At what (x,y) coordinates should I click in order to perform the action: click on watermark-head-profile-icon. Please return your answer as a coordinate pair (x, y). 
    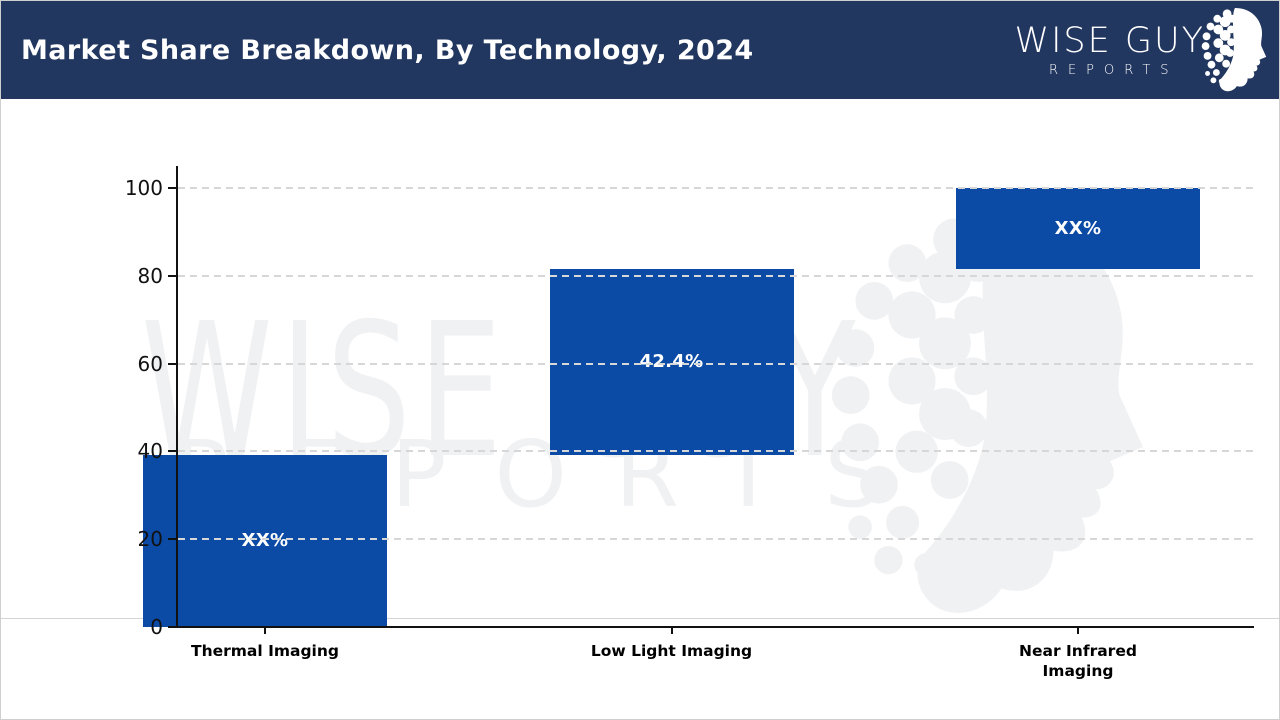
    Looking at the image, I should click on (987, 412).